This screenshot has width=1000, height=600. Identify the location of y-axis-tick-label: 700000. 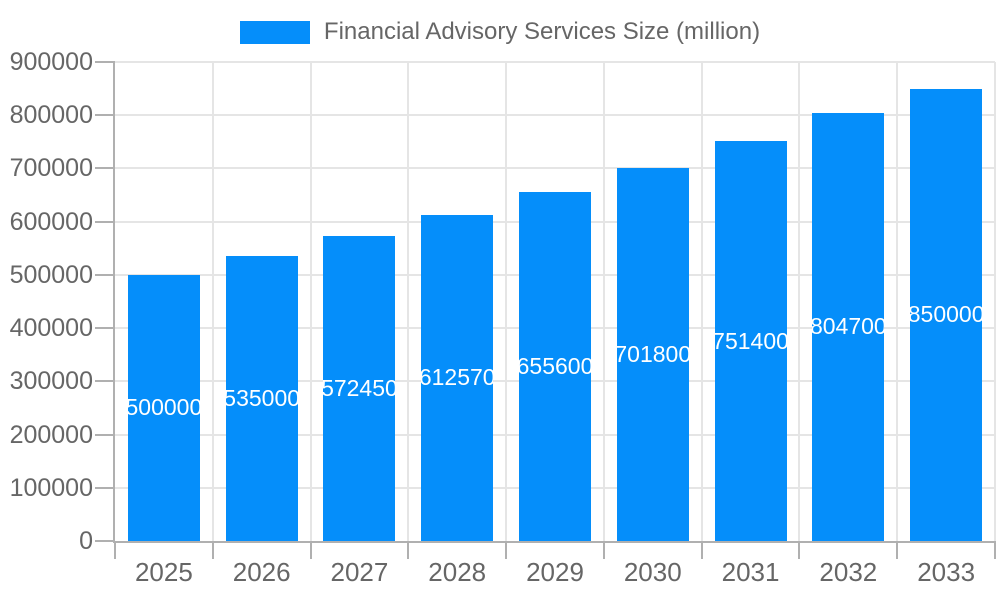
(51, 168).